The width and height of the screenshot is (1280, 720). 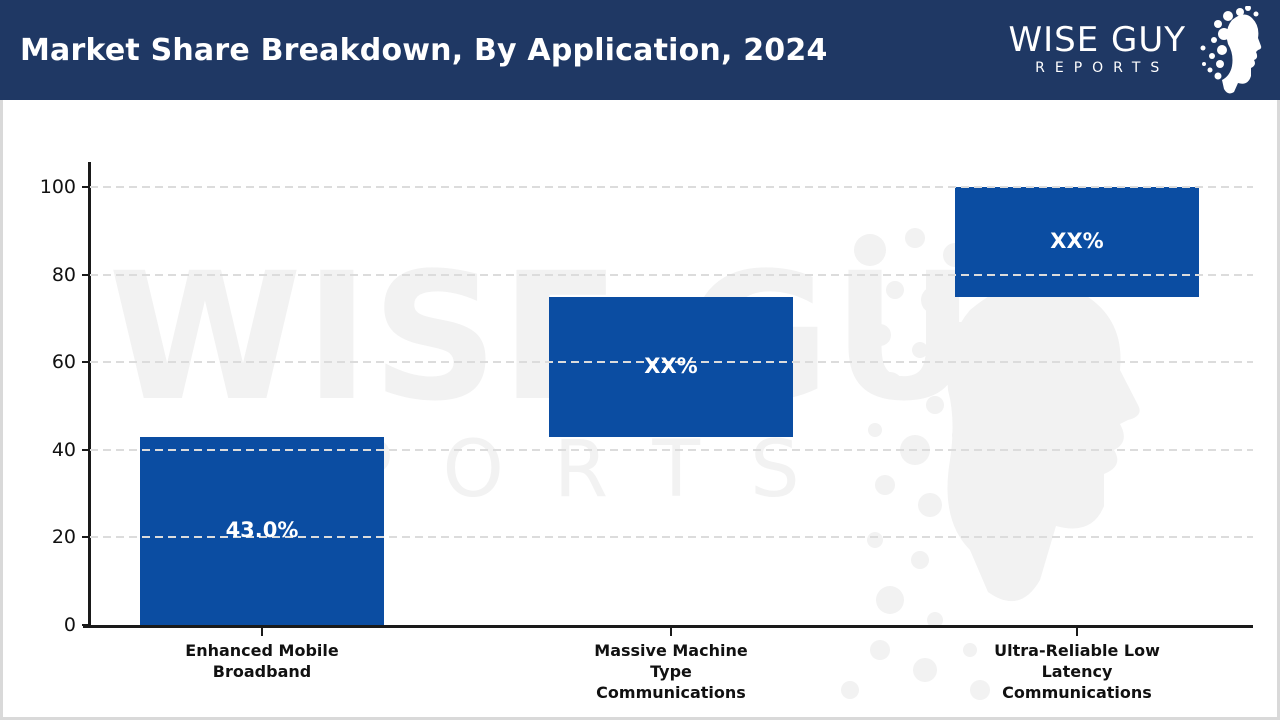 What do you see at coordinates (1077, 650) in the screenshot?
I see `category-label-line: Ultra-Reliable Low` at bounding box center [1077, 650].